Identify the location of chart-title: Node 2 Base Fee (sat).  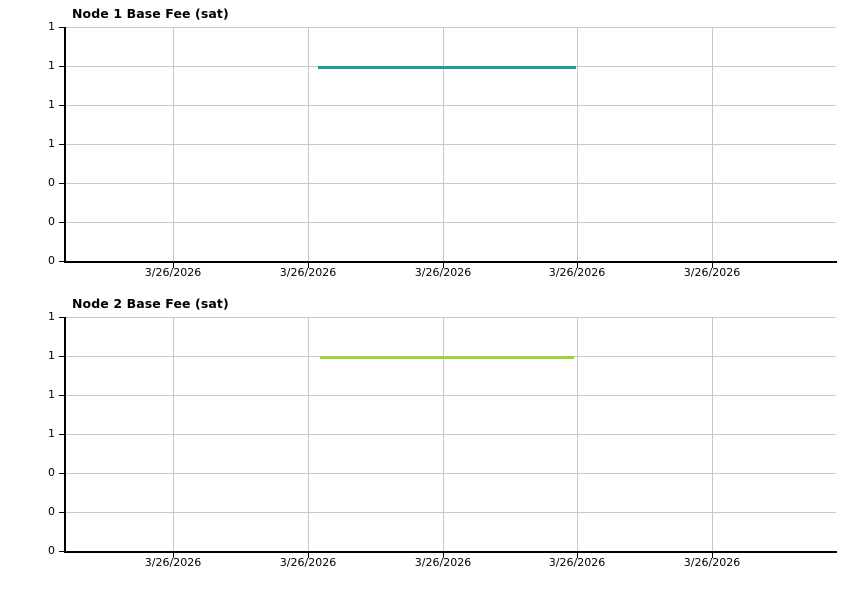
(150, 303).